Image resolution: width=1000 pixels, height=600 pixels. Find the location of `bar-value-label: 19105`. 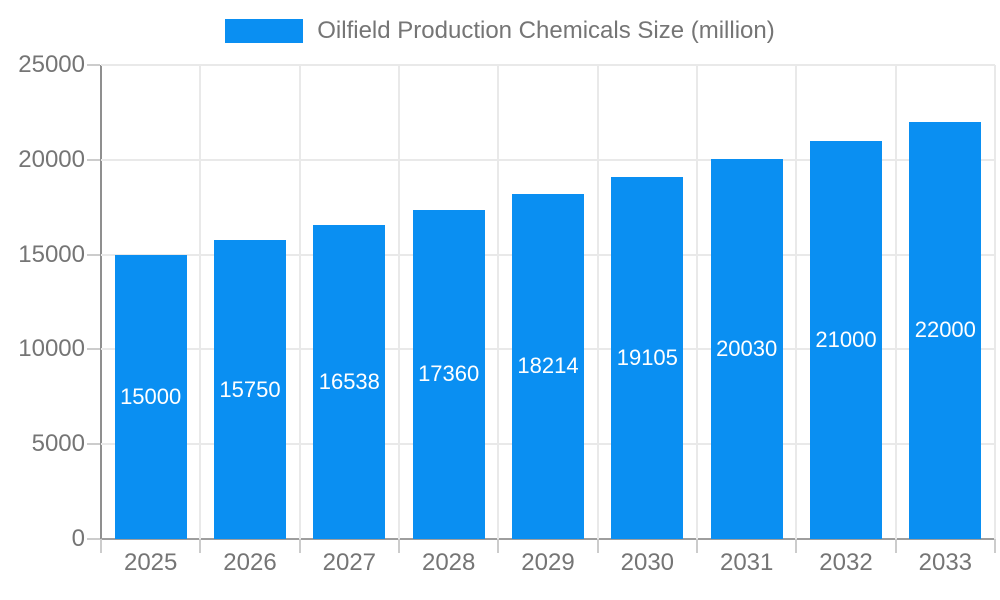

bar-value-label: 19105 is located at coordinates (647, 357).